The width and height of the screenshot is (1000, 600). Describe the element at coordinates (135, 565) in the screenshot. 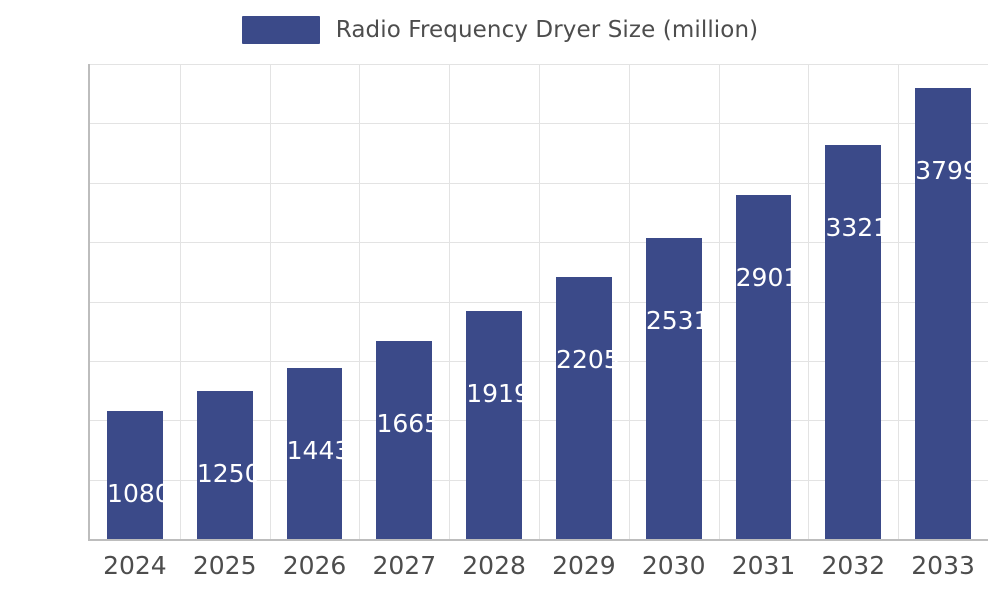

I see `x-tick-label: 2024` at that location.